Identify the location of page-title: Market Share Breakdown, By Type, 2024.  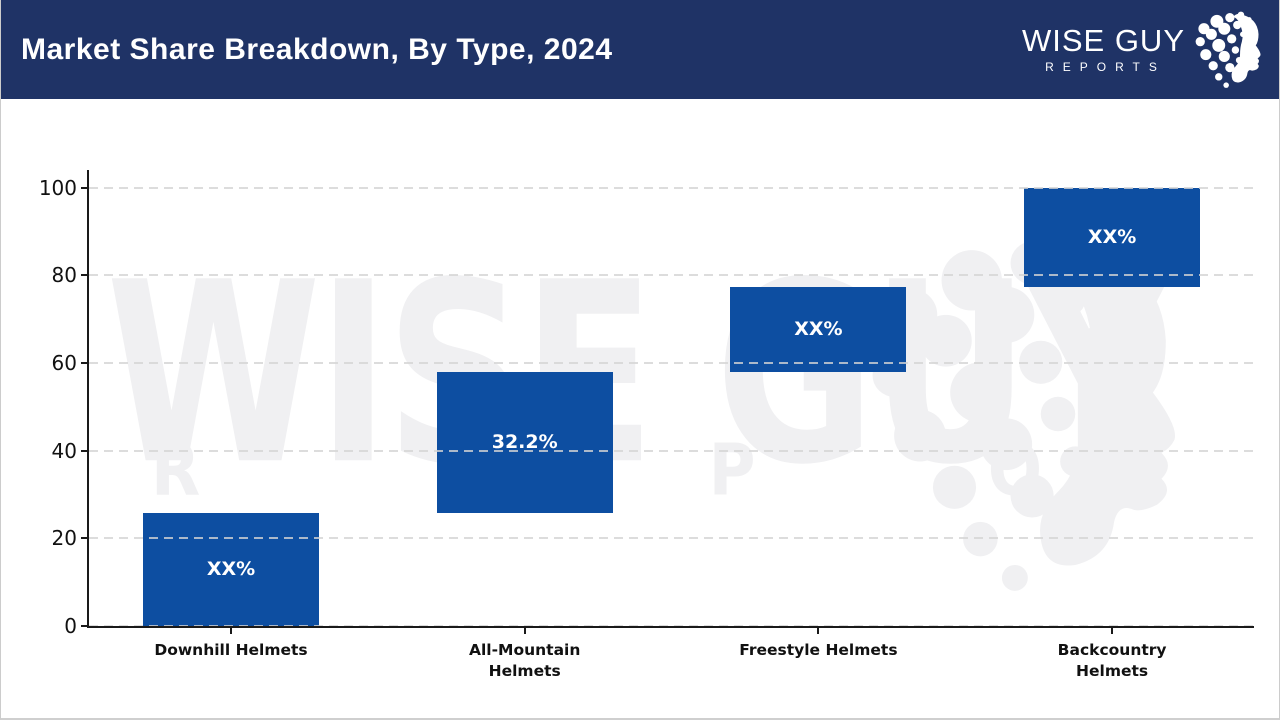
(317, 49).